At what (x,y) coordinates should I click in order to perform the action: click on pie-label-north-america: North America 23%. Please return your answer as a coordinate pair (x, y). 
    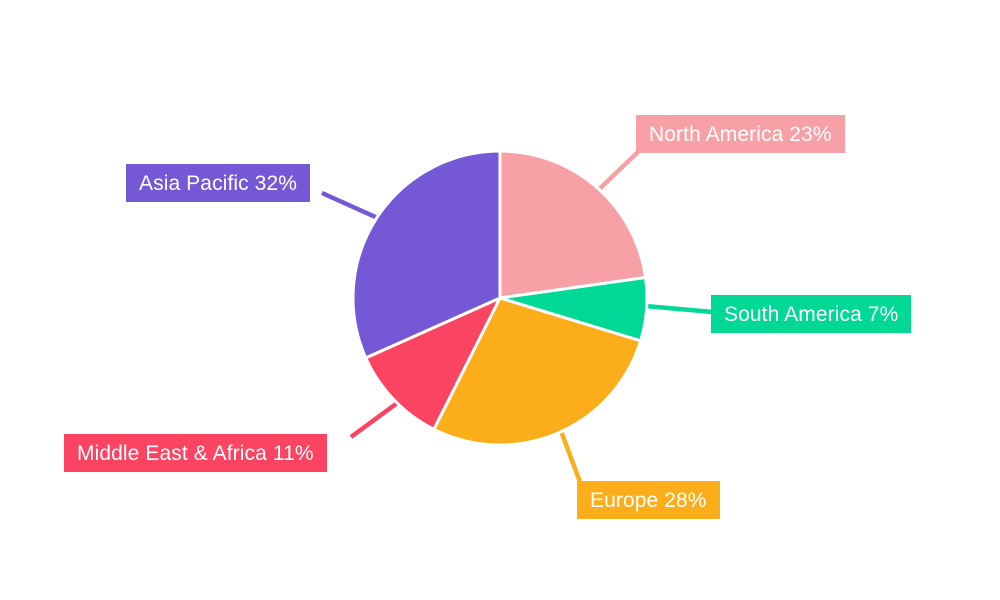
    Looking at the image, I should click on (740, 134).